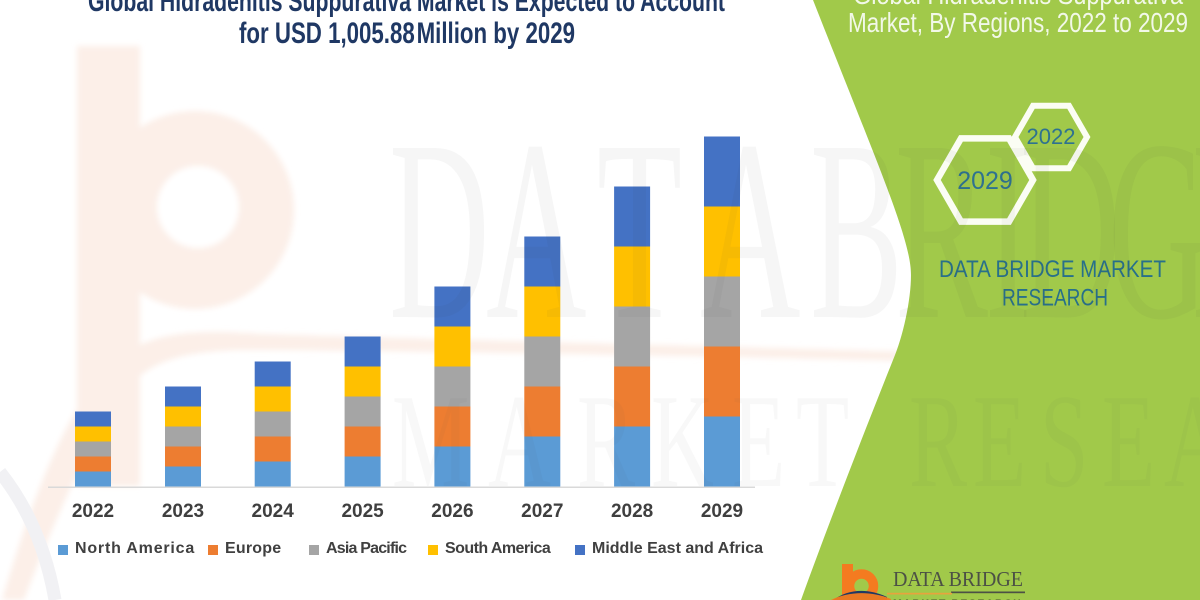 The width and height of the screenshot is (1200, 600). What do you see at coordinates (1052, 269) in the screenshot?
I see `svg-text: DATA BRIDGE MARKET` at bounding box center [1052, 269].